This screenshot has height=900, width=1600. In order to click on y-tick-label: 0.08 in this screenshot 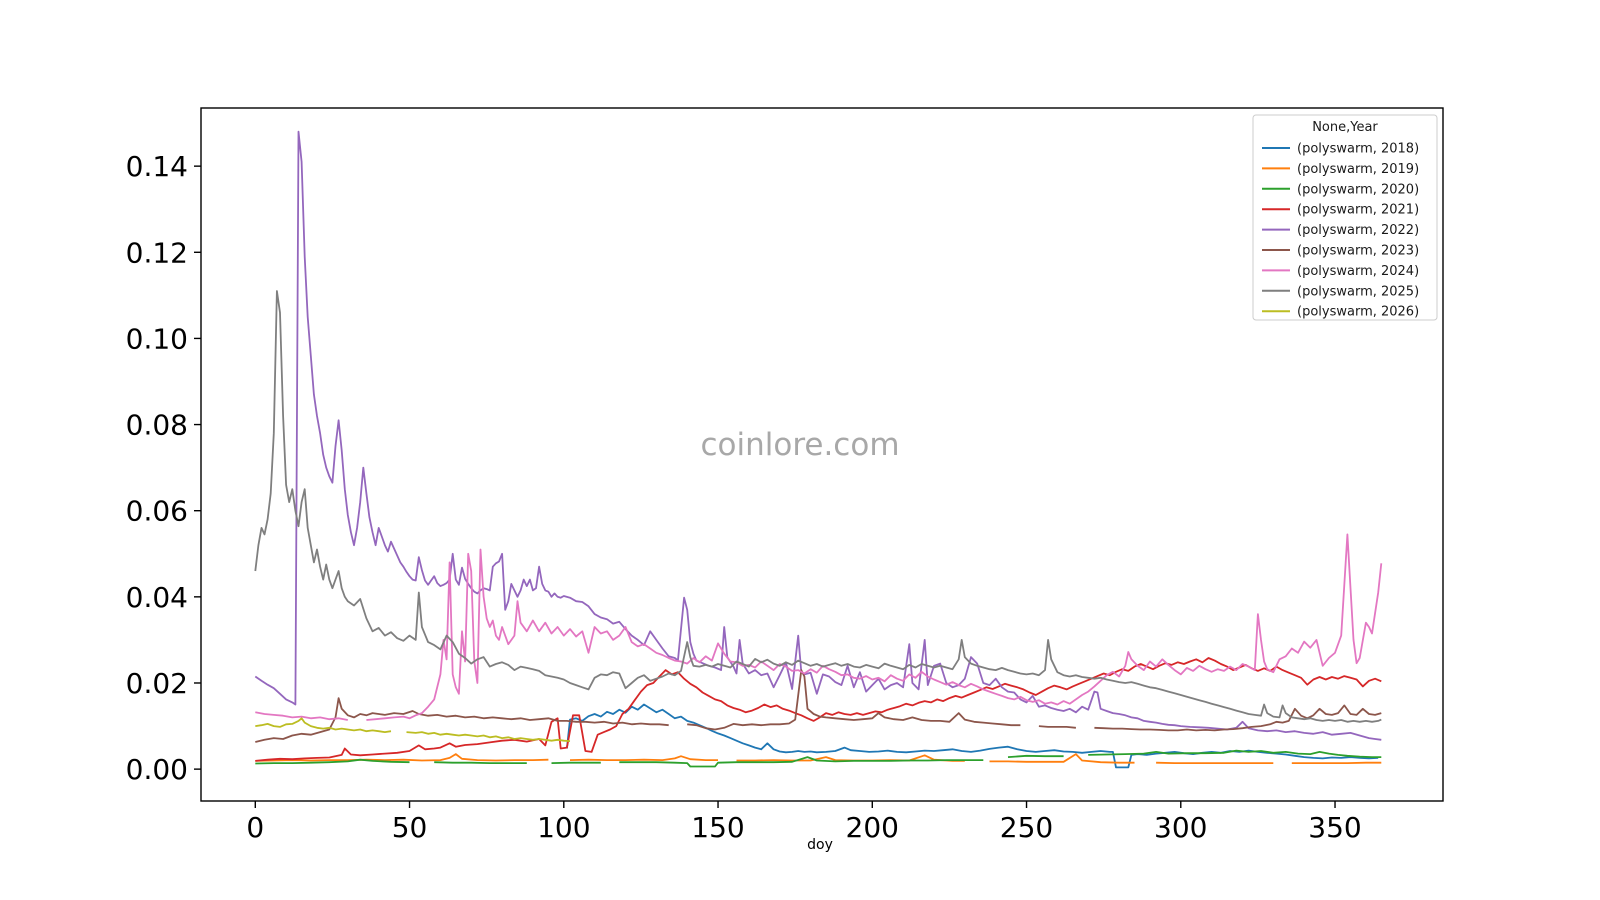, I will do `click(157, 425)`.